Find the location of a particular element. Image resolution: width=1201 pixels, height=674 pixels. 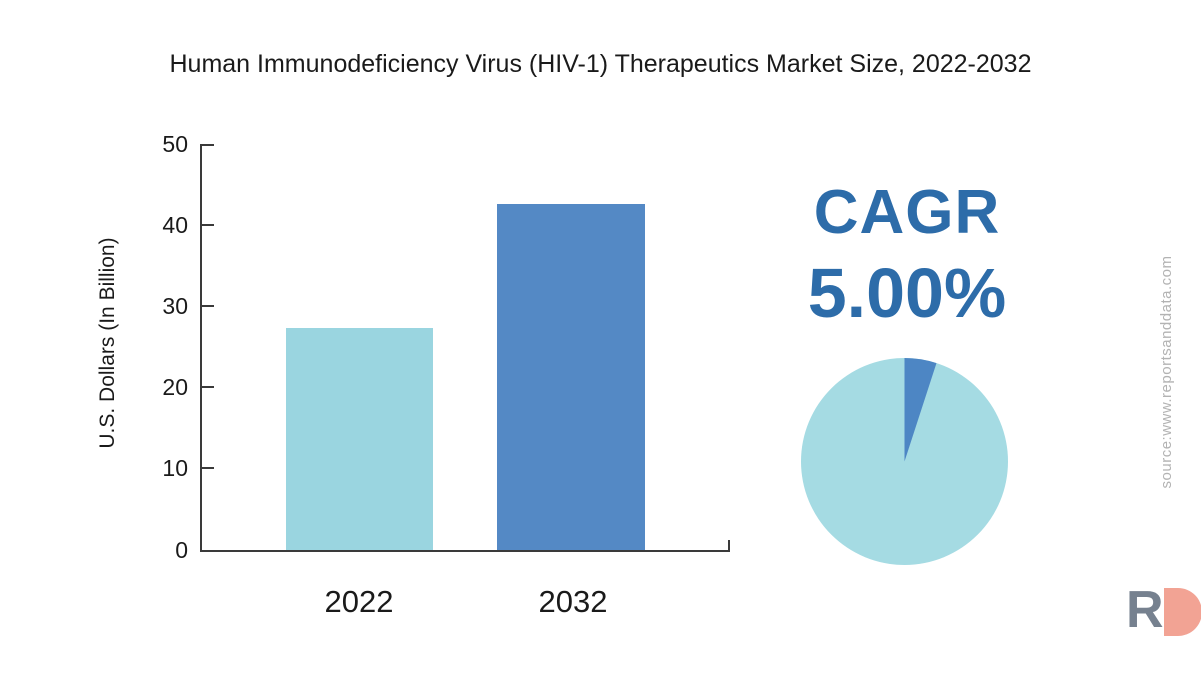

cagr-value: 5.00% is located at coordinates (907, 293).